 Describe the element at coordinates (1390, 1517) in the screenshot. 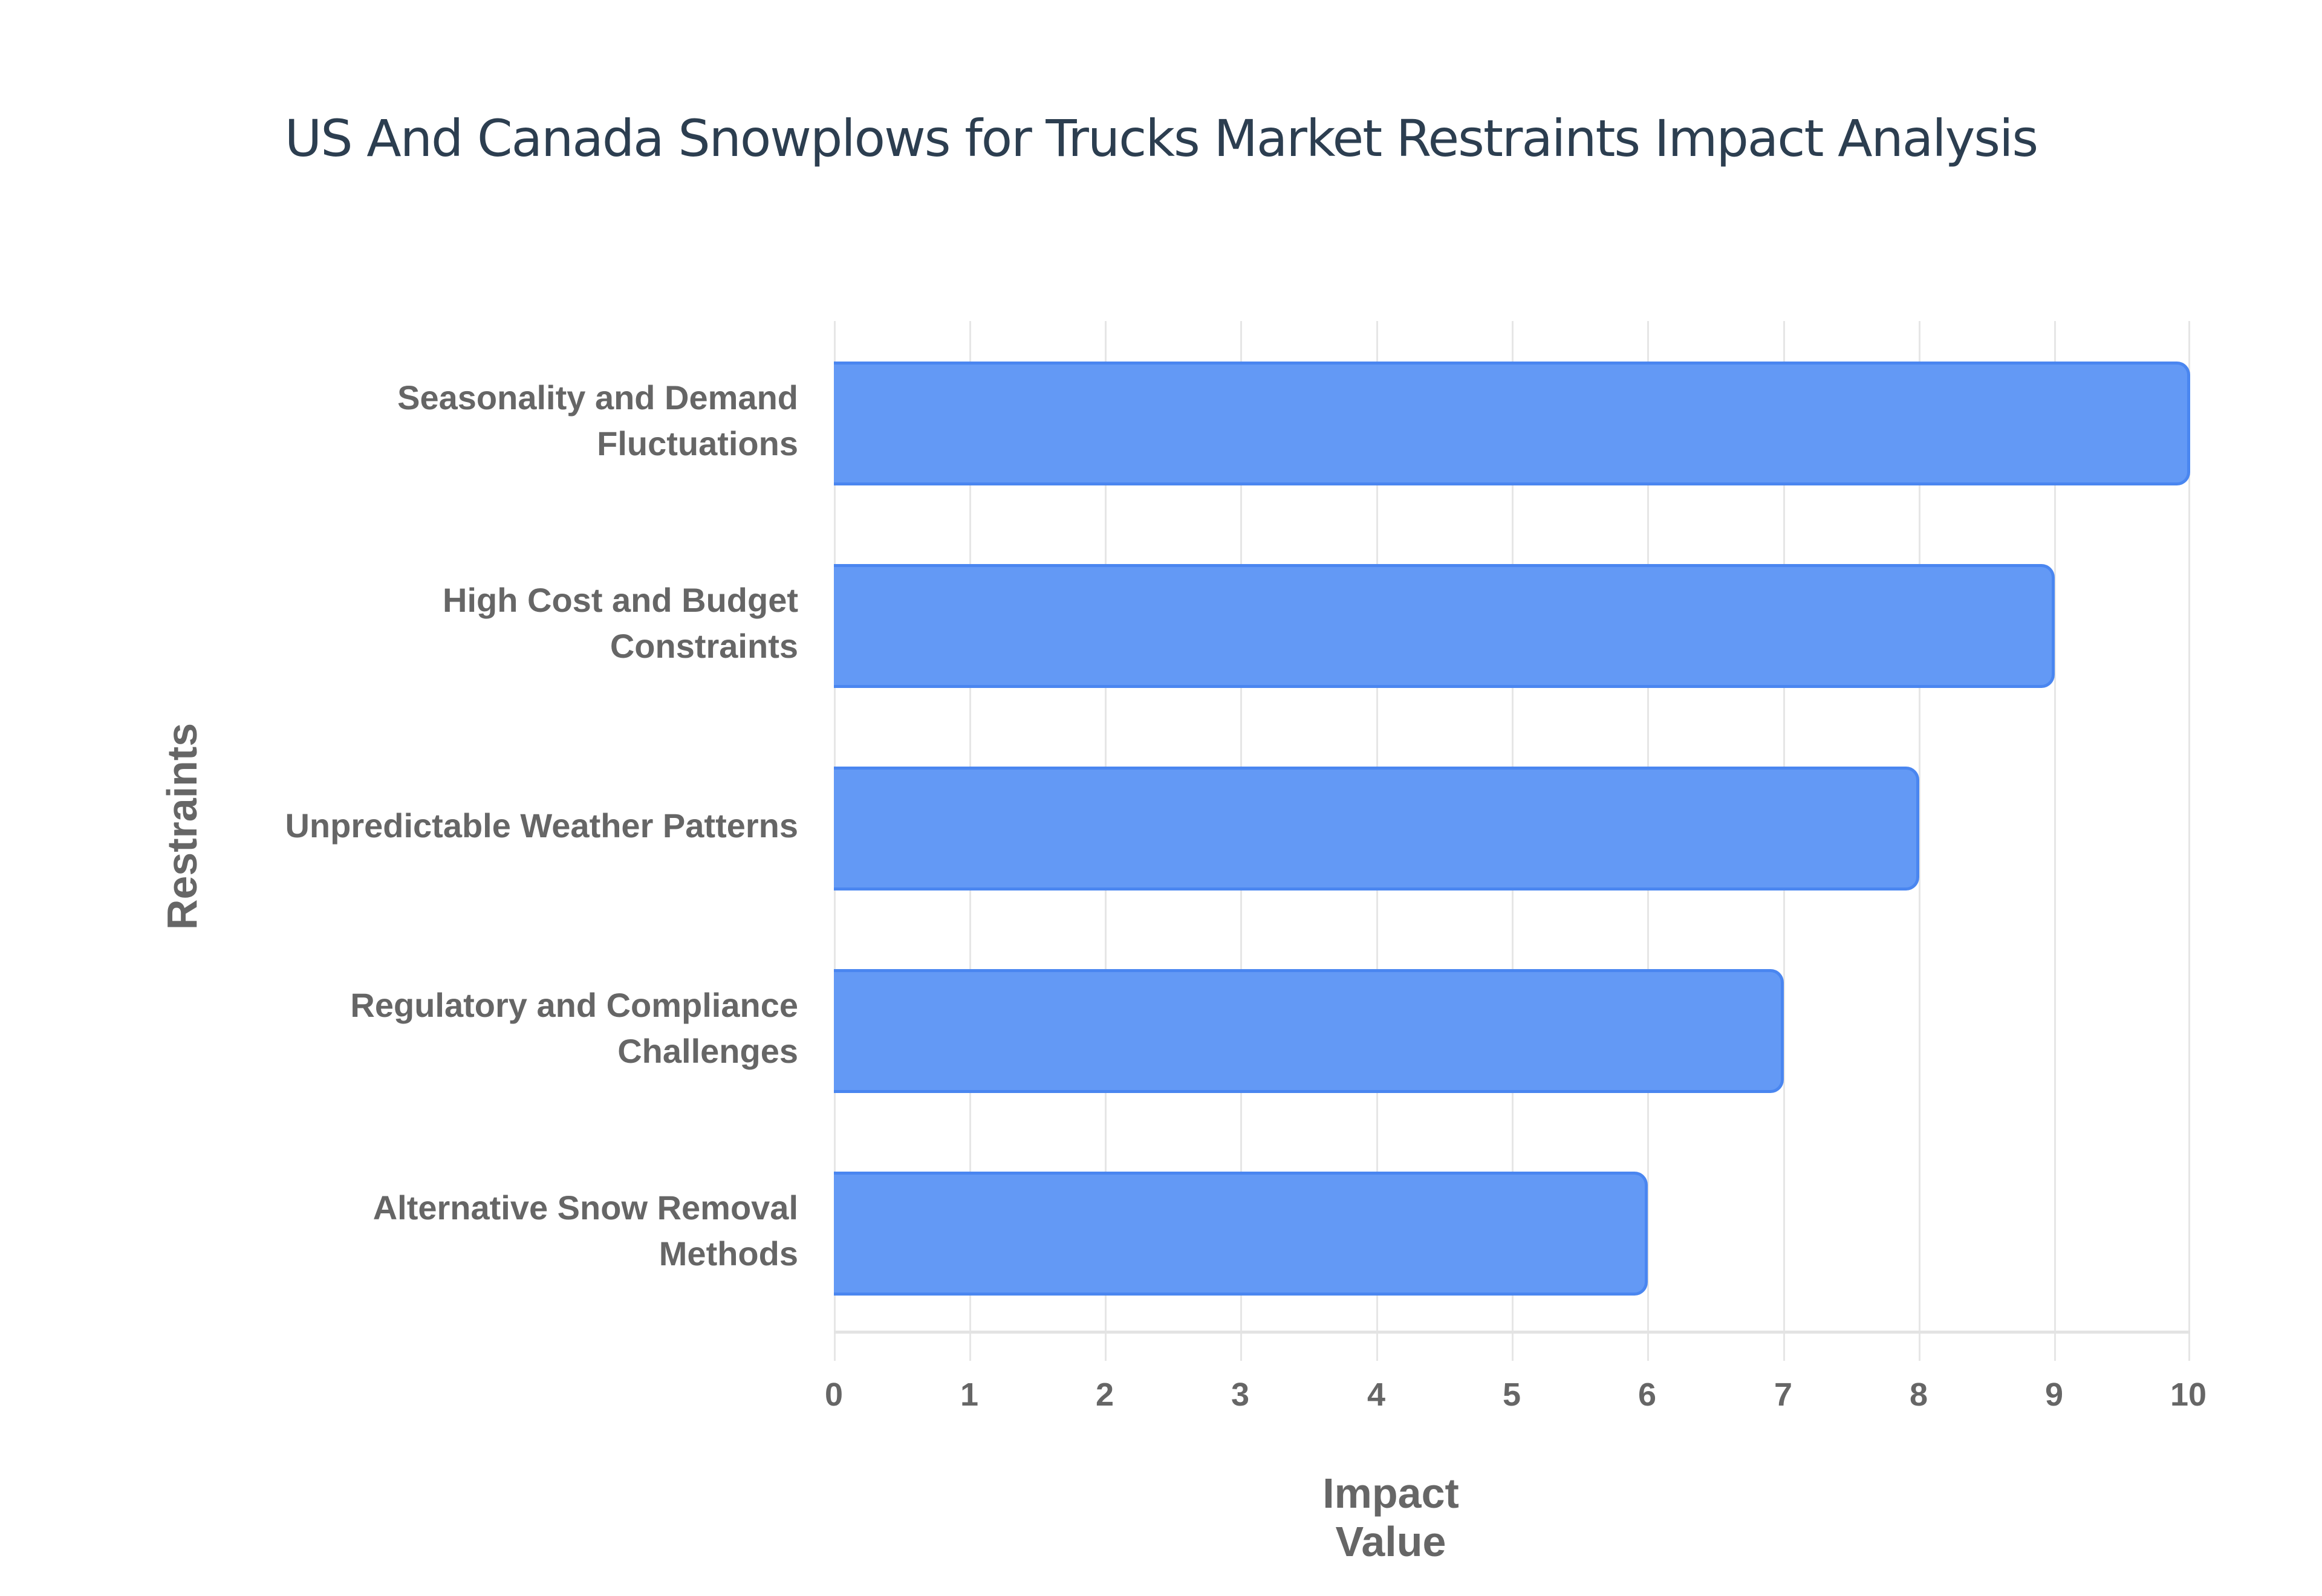

I see `x-axis-title: Impact Value` at that location.